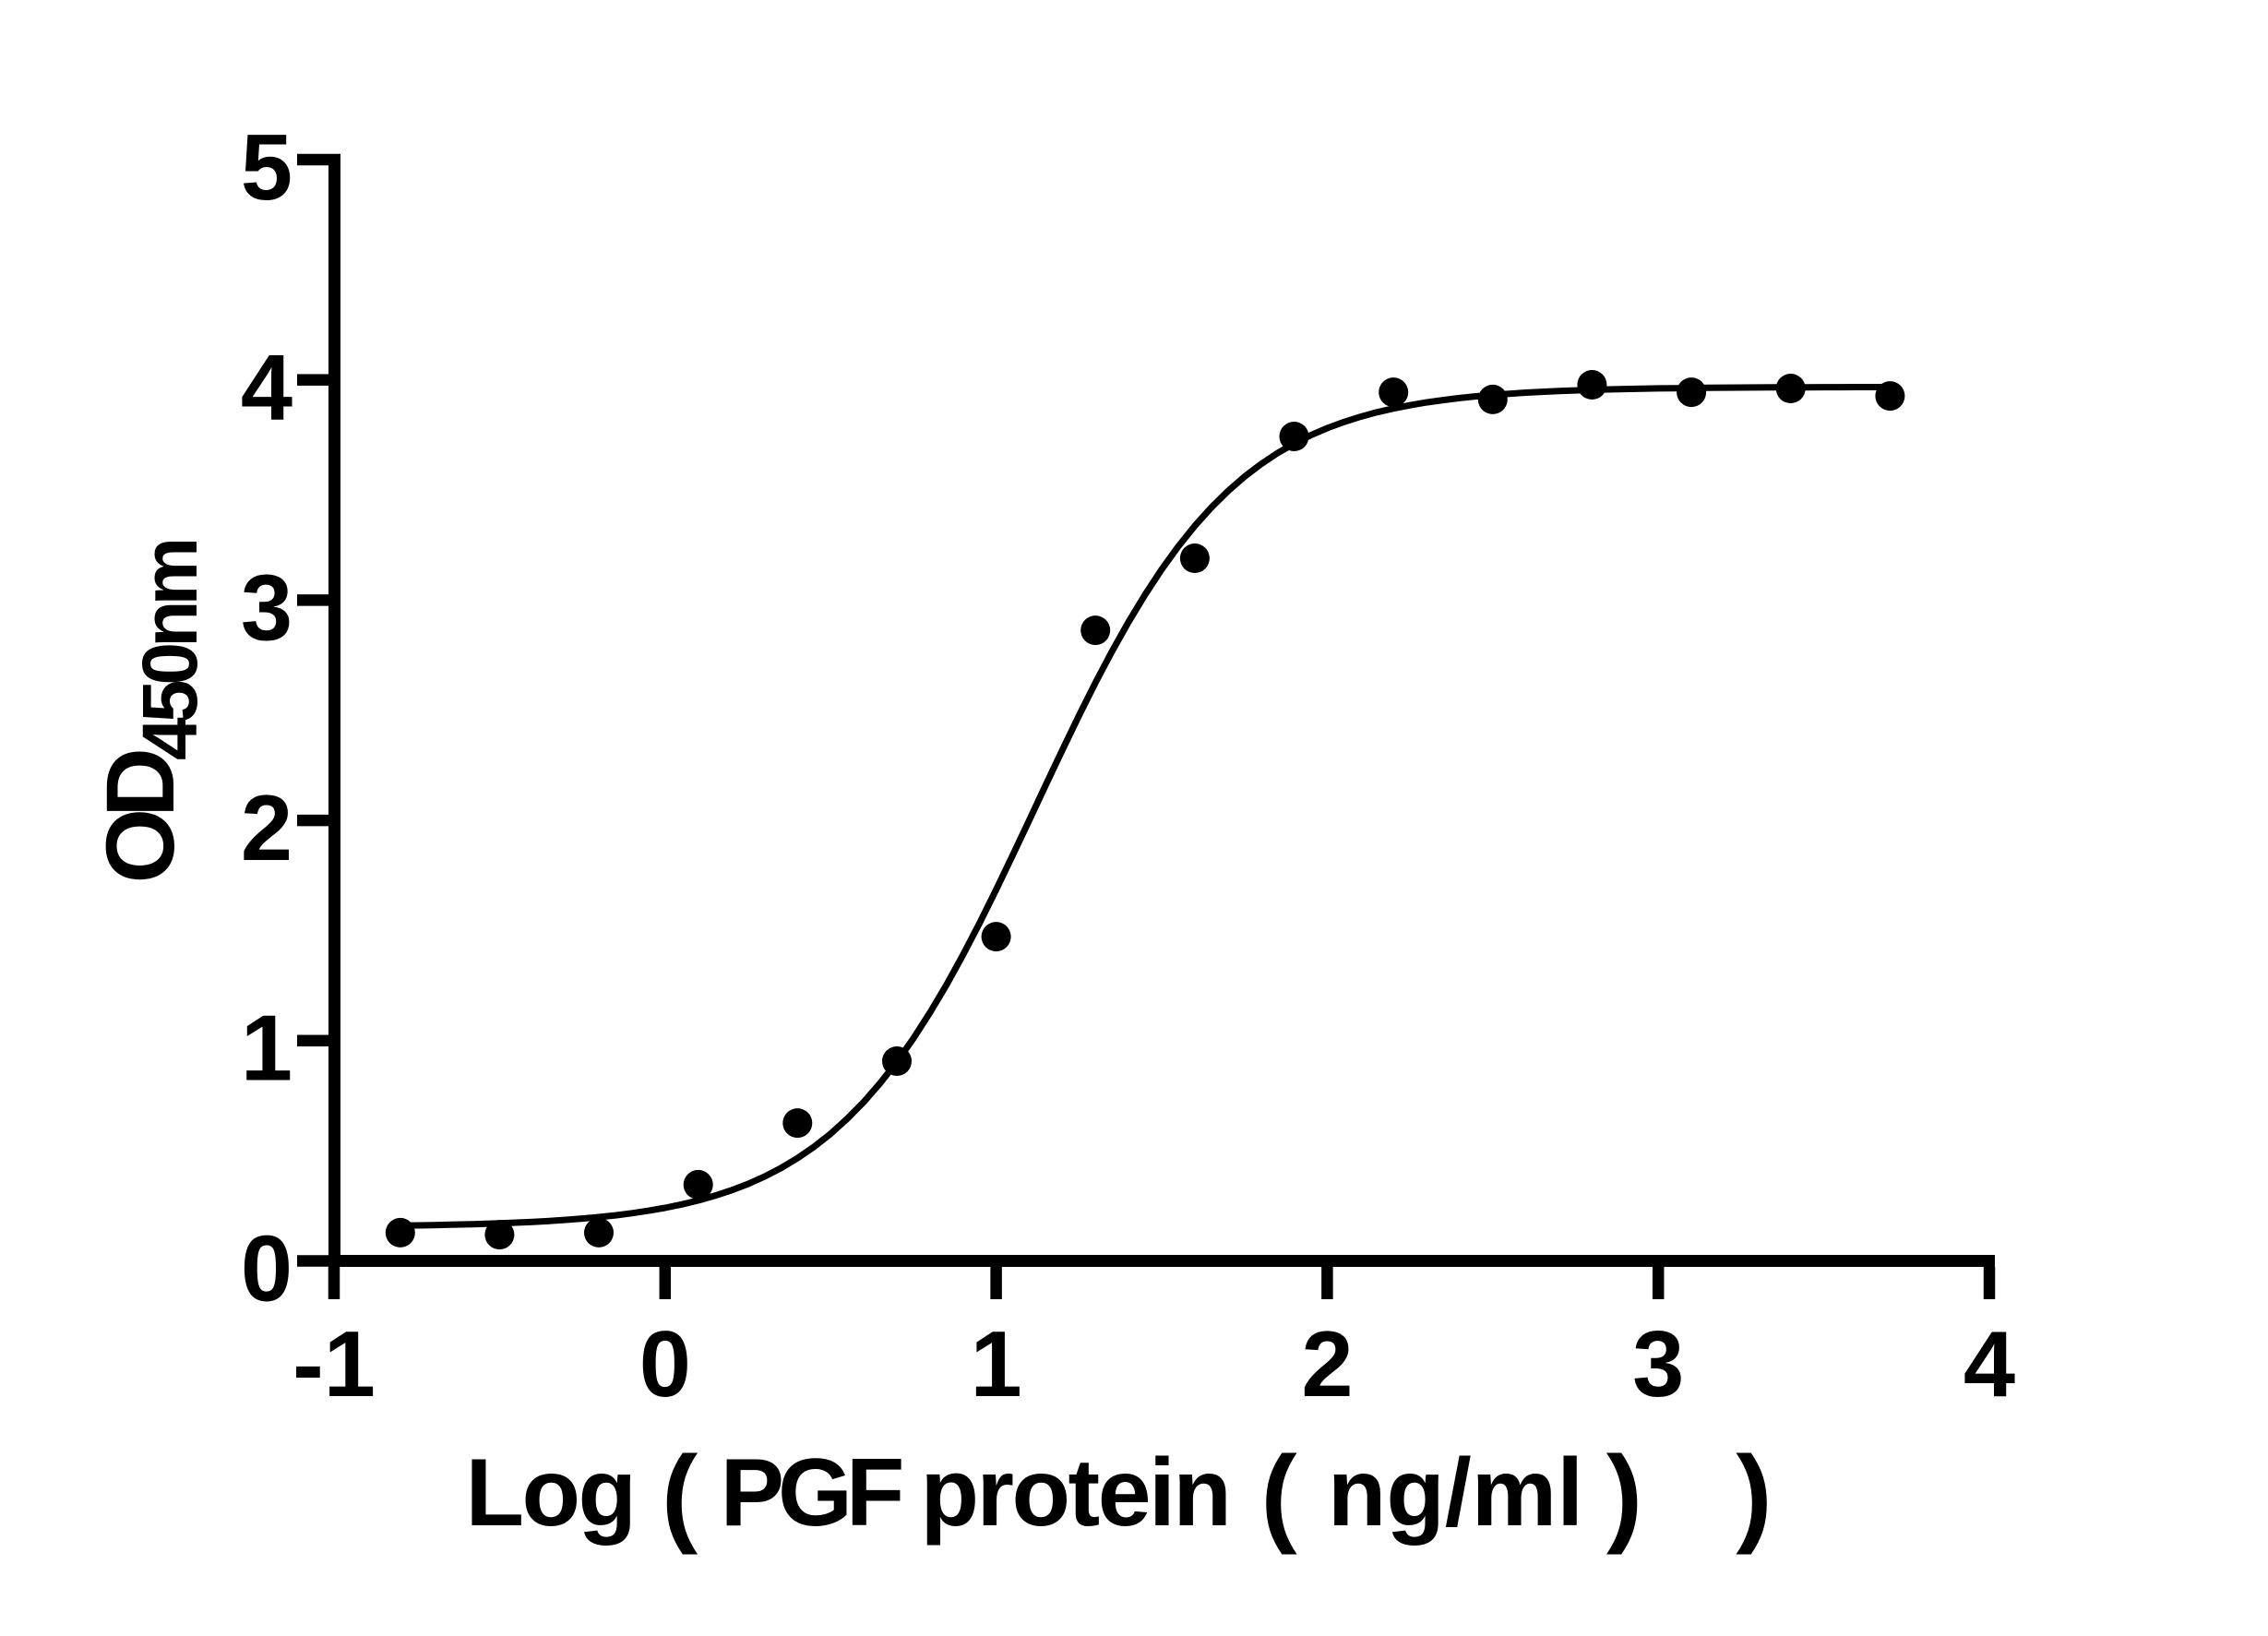  Describe the element at coordinates (169, 651) in the screenshot. I see `svg-text: 450nm` at that location.